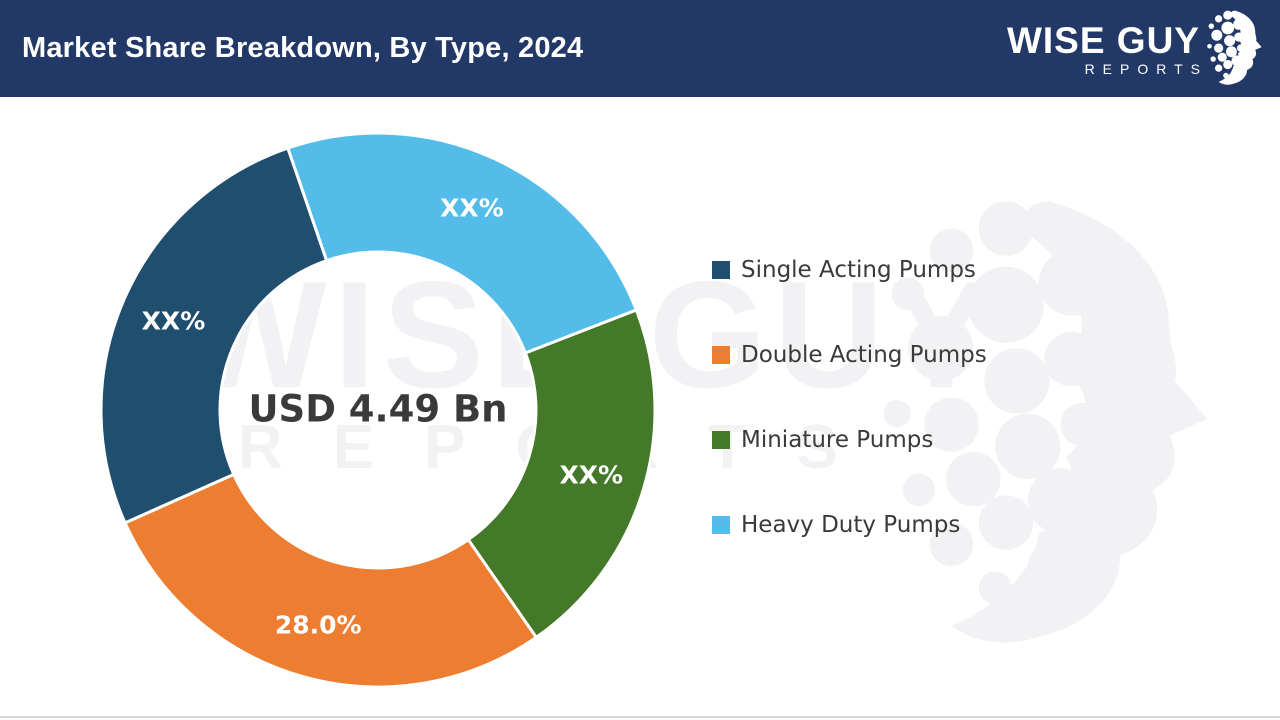 The image size is (1280, 720). Describe the element at coordinates (303, 48) in the screenshot. I see `page-title: Market Share Breakdown, By Type, 2024` at that location.